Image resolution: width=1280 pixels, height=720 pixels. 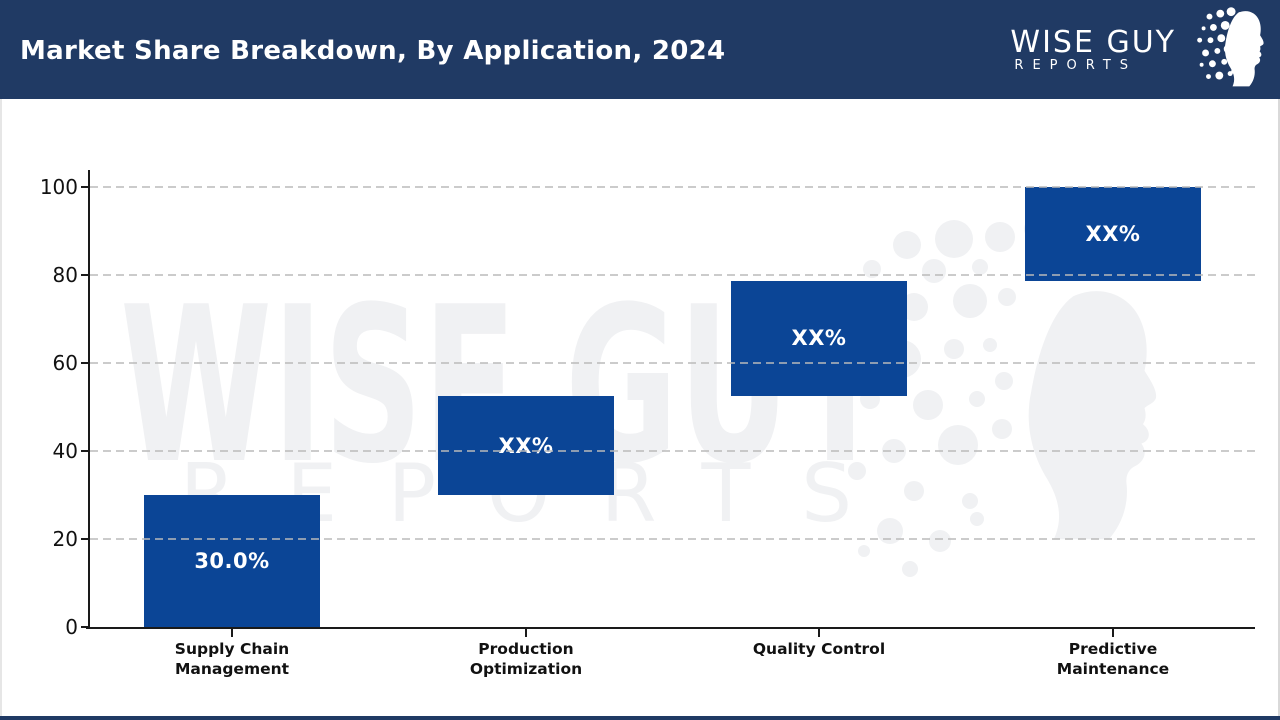 I want to click on bar-value-label: 30.0%, so click(x=232, y=561).